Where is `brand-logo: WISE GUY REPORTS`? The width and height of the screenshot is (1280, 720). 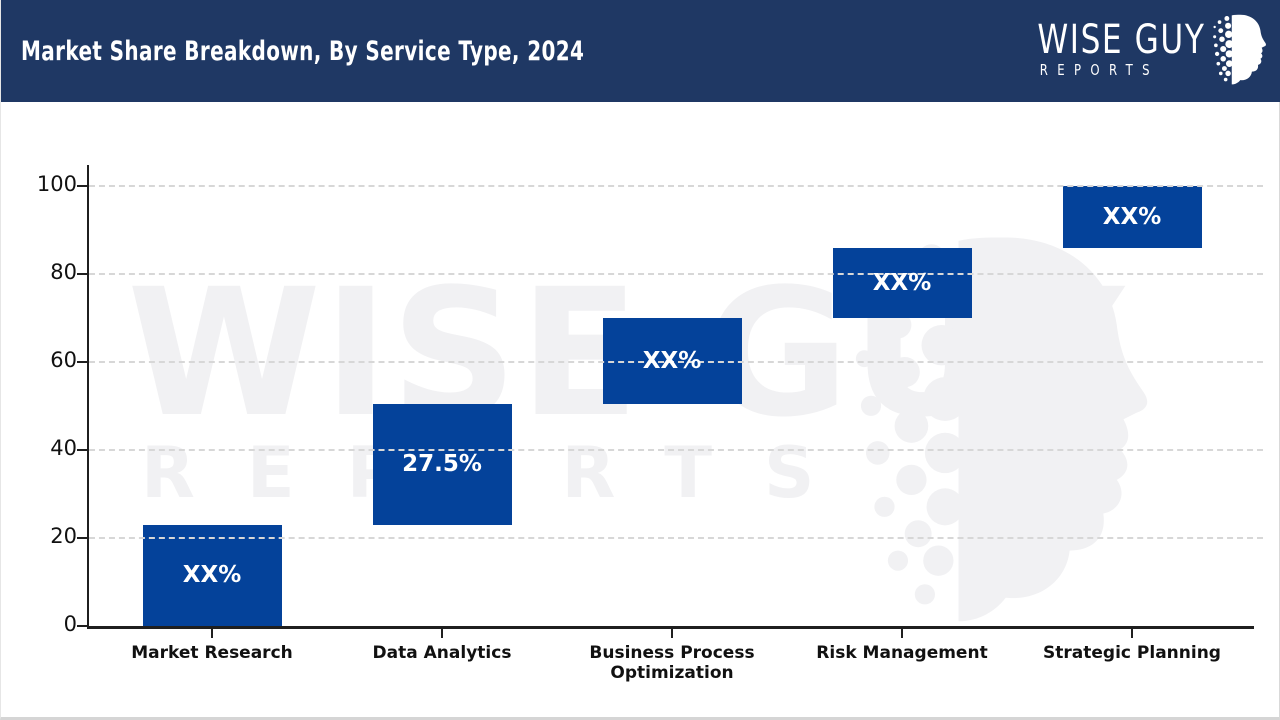
brand-logo: WISE GUY REPORTS is located at coordinates (1129, 49).